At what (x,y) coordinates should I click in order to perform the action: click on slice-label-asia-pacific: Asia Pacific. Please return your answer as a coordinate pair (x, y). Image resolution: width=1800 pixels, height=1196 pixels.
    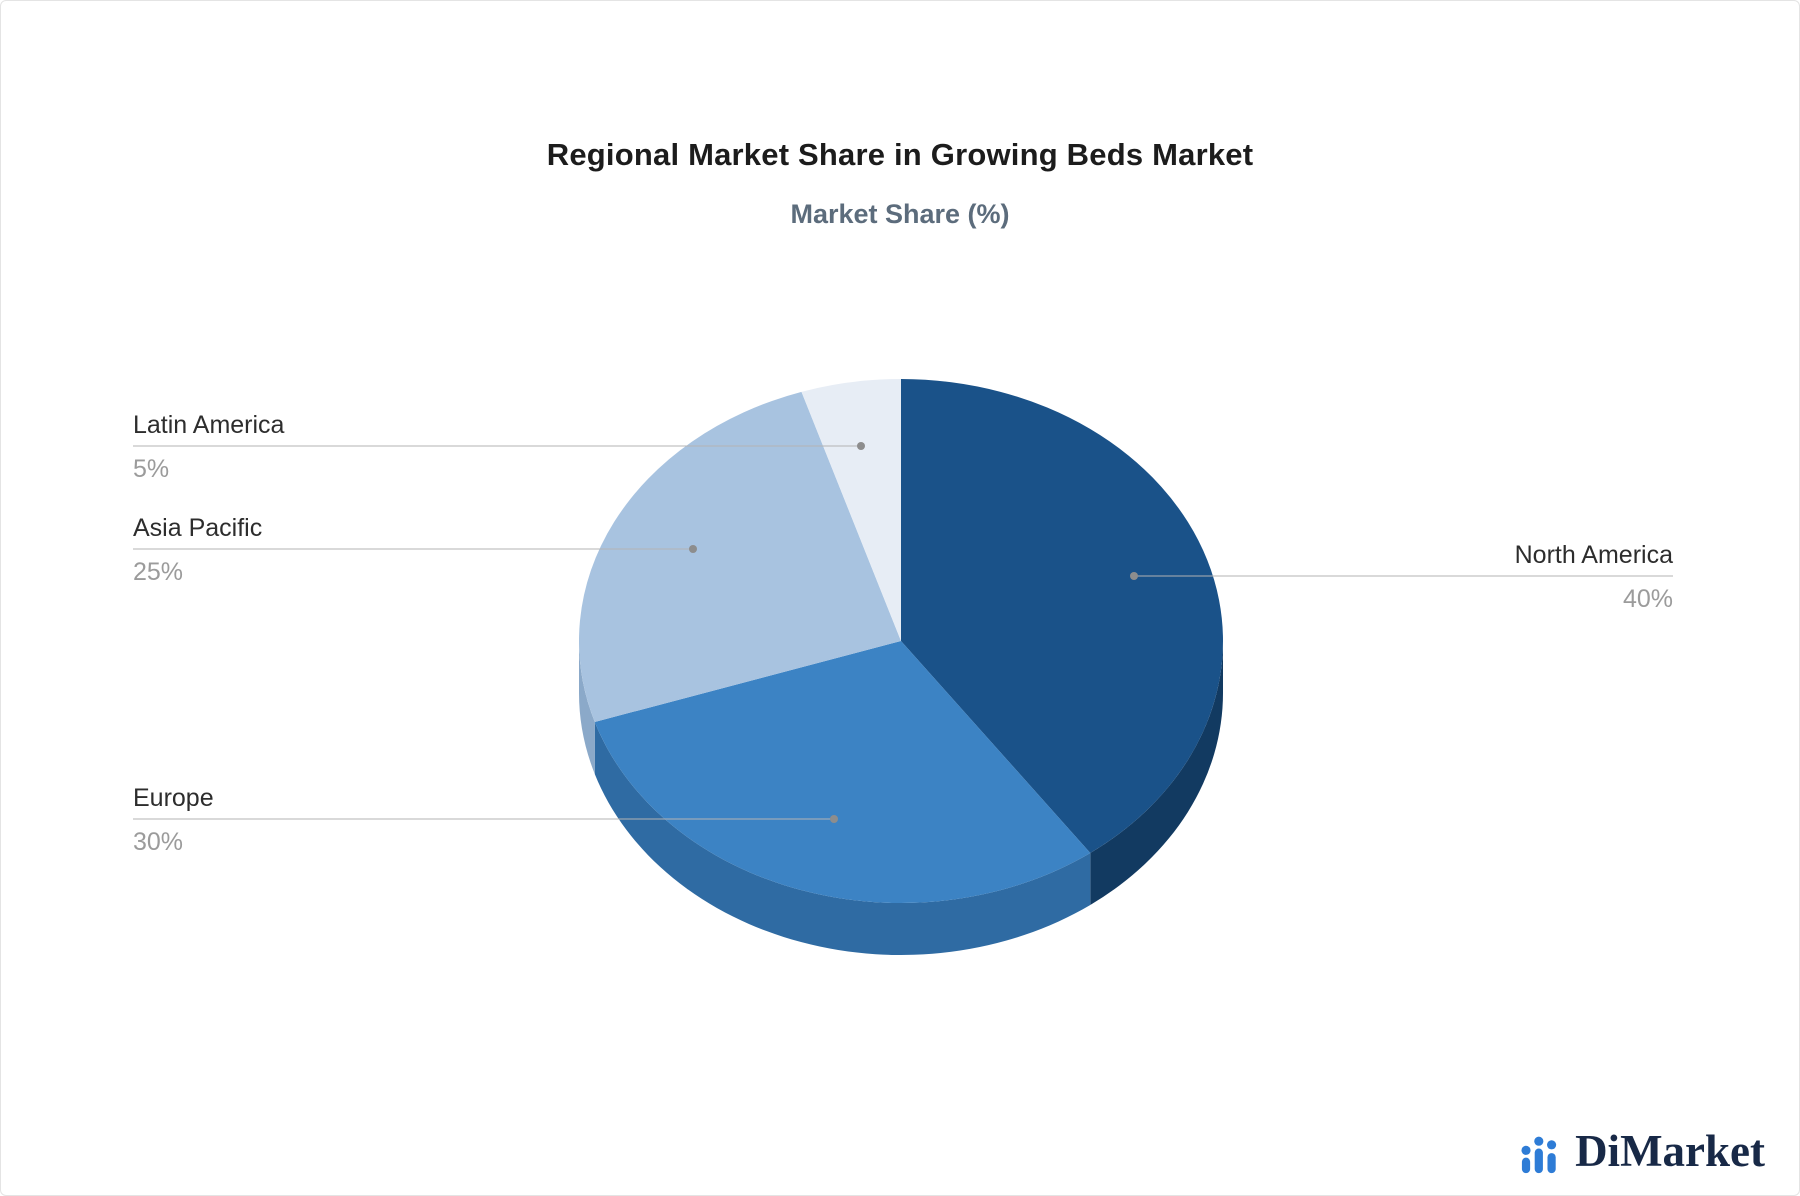
    Looking at the image, I should click on (197, 528).